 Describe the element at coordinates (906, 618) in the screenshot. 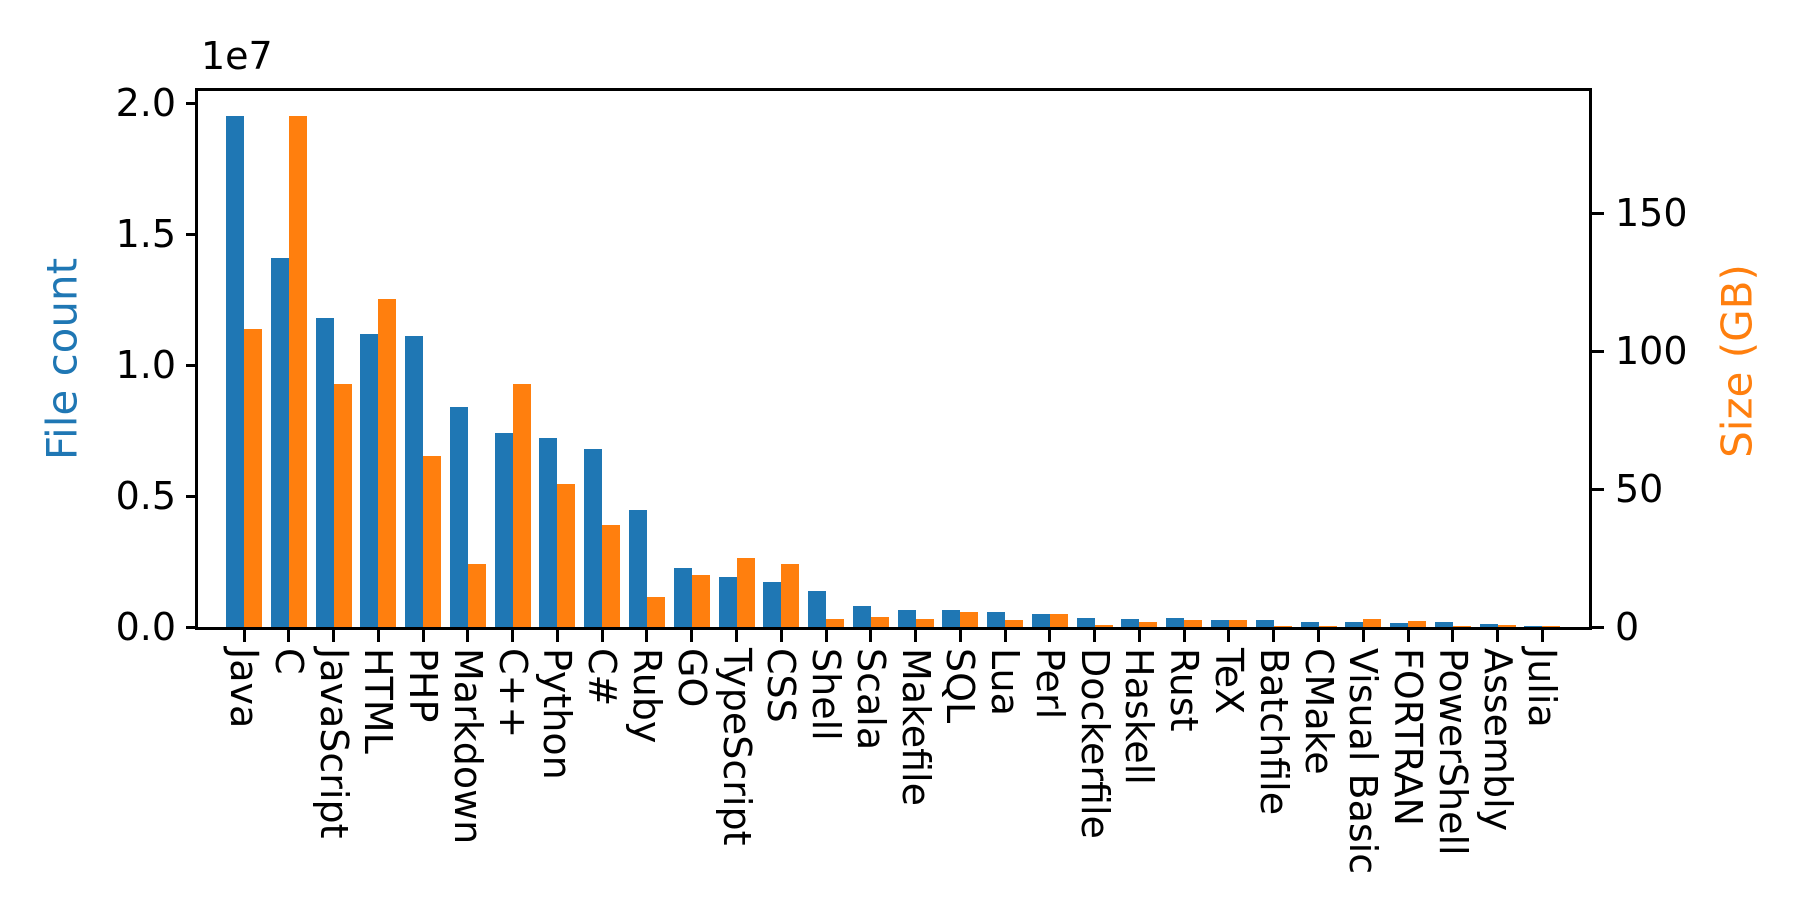

I see `bar-makefile-file-count` at that location.